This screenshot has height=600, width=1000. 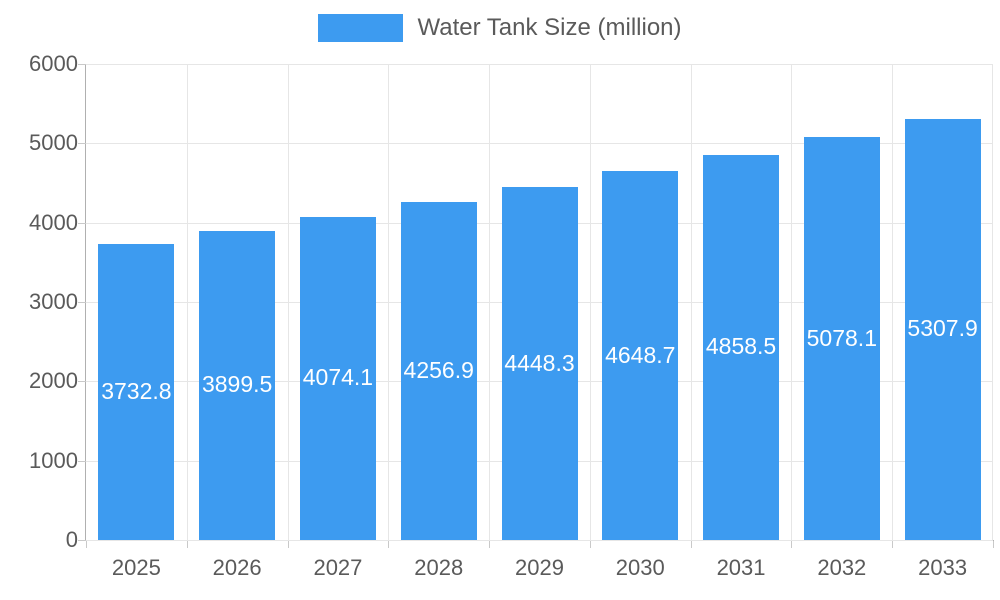 I want to click on legend-label-water-tank-size: Water Tank Size (million), so click(x=549, y=27).